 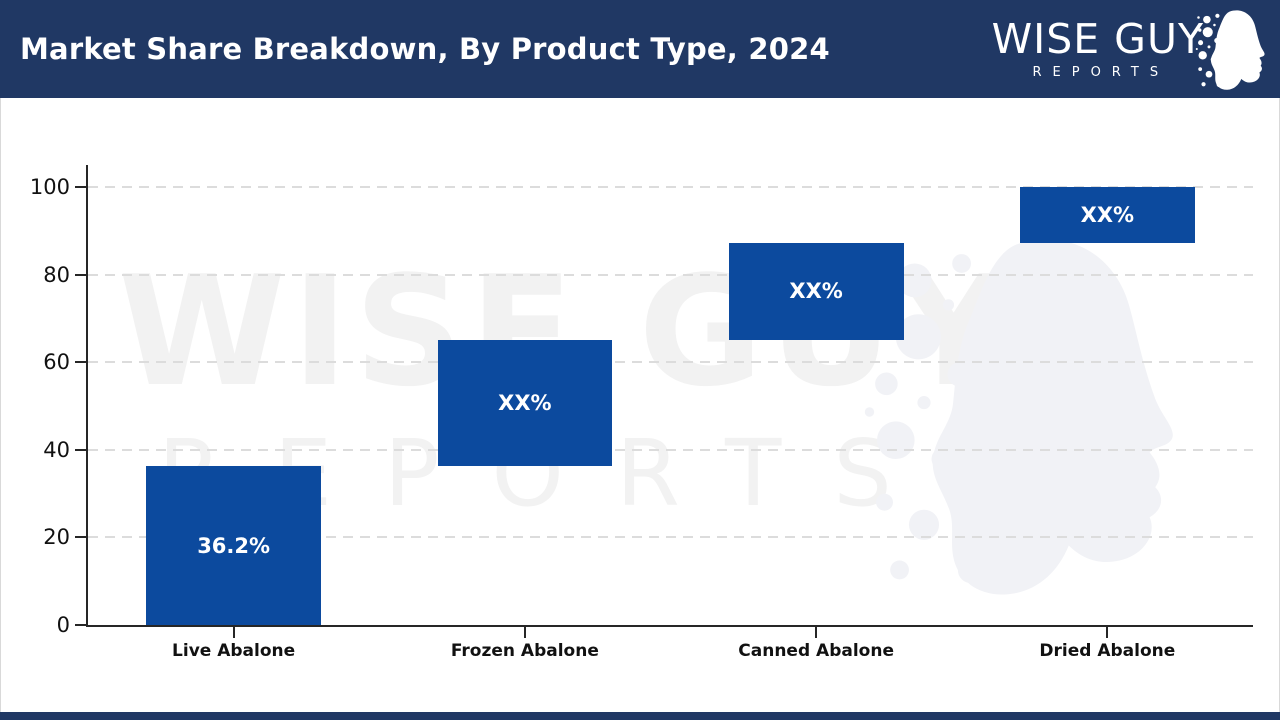 I want to click on y-axis-label-20: 20, so click(x=56, y=537).